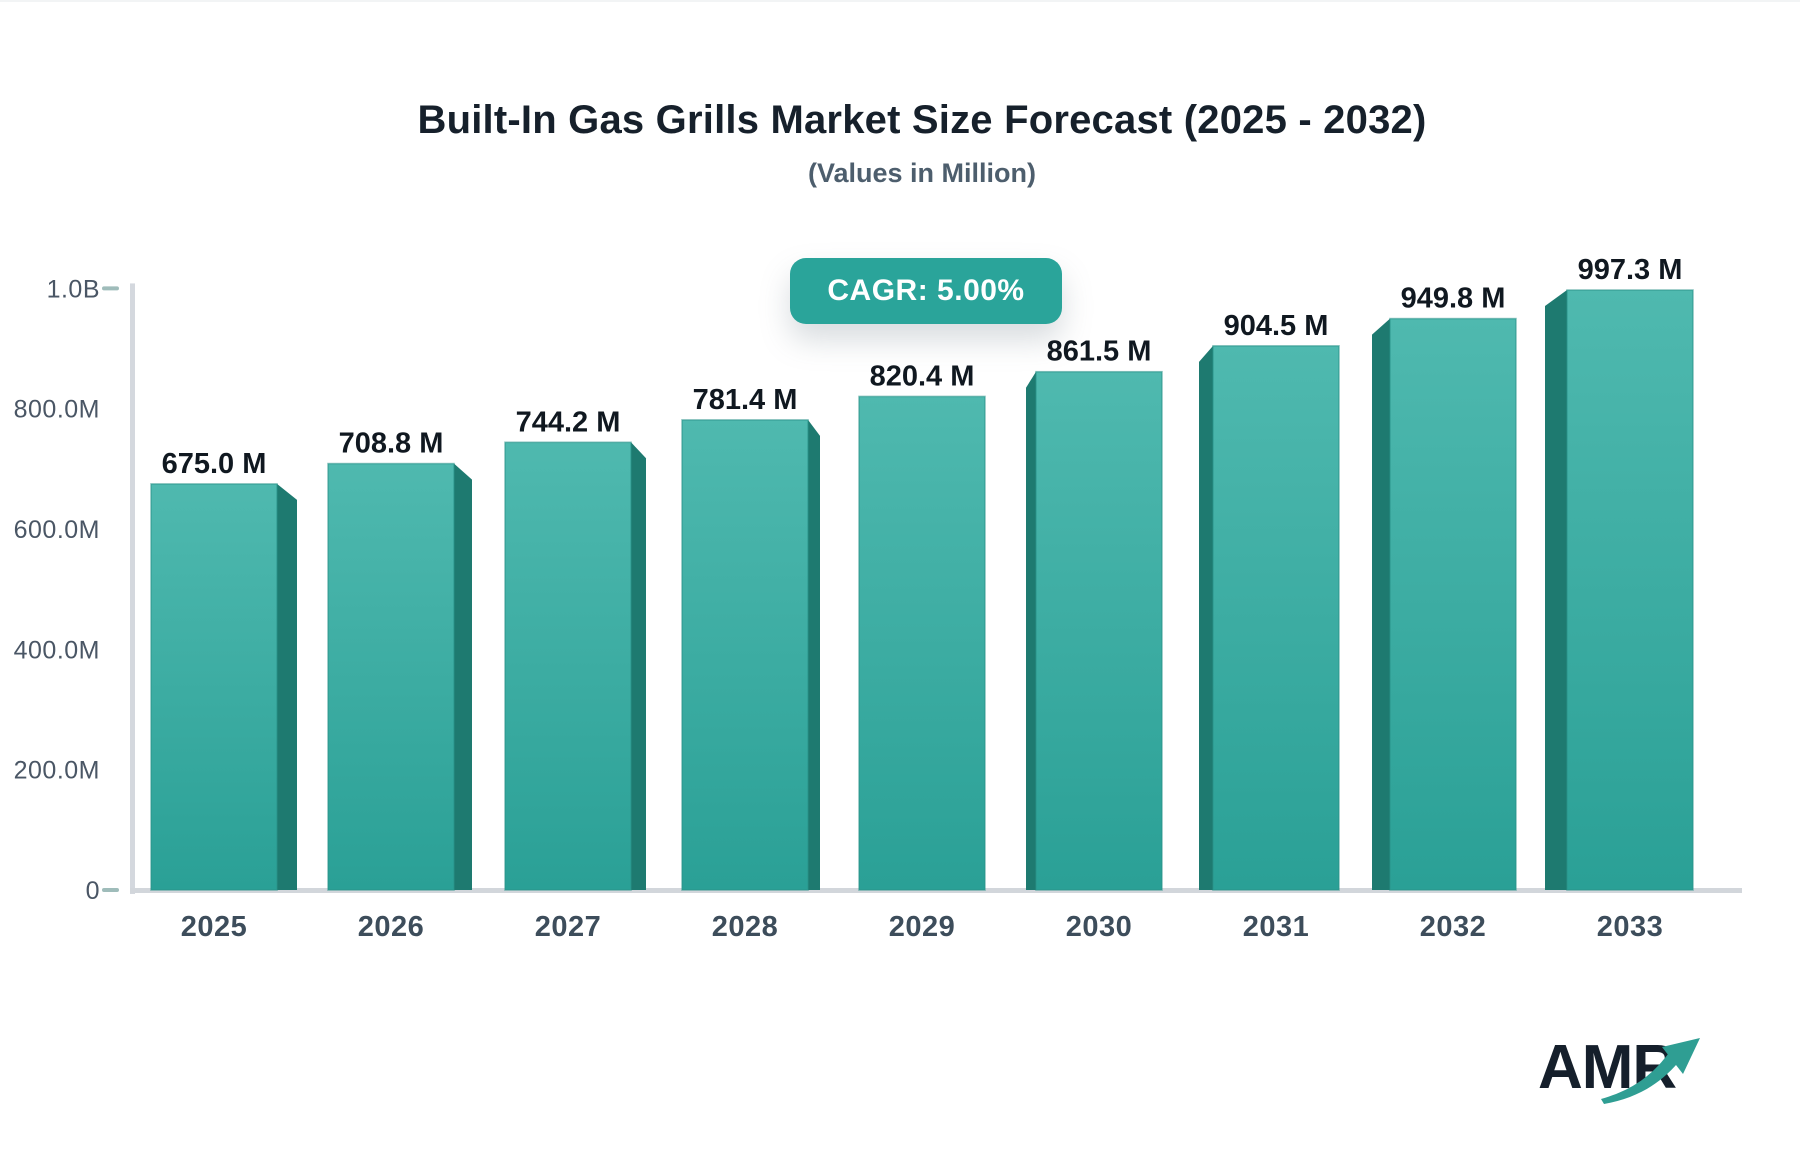 This screenshot has height=1156, width=1800. What do you see at coordinates (73, 289) in the screenshot?
I see `y-axis-label: 1.0B` at bounding box center [73, 289].